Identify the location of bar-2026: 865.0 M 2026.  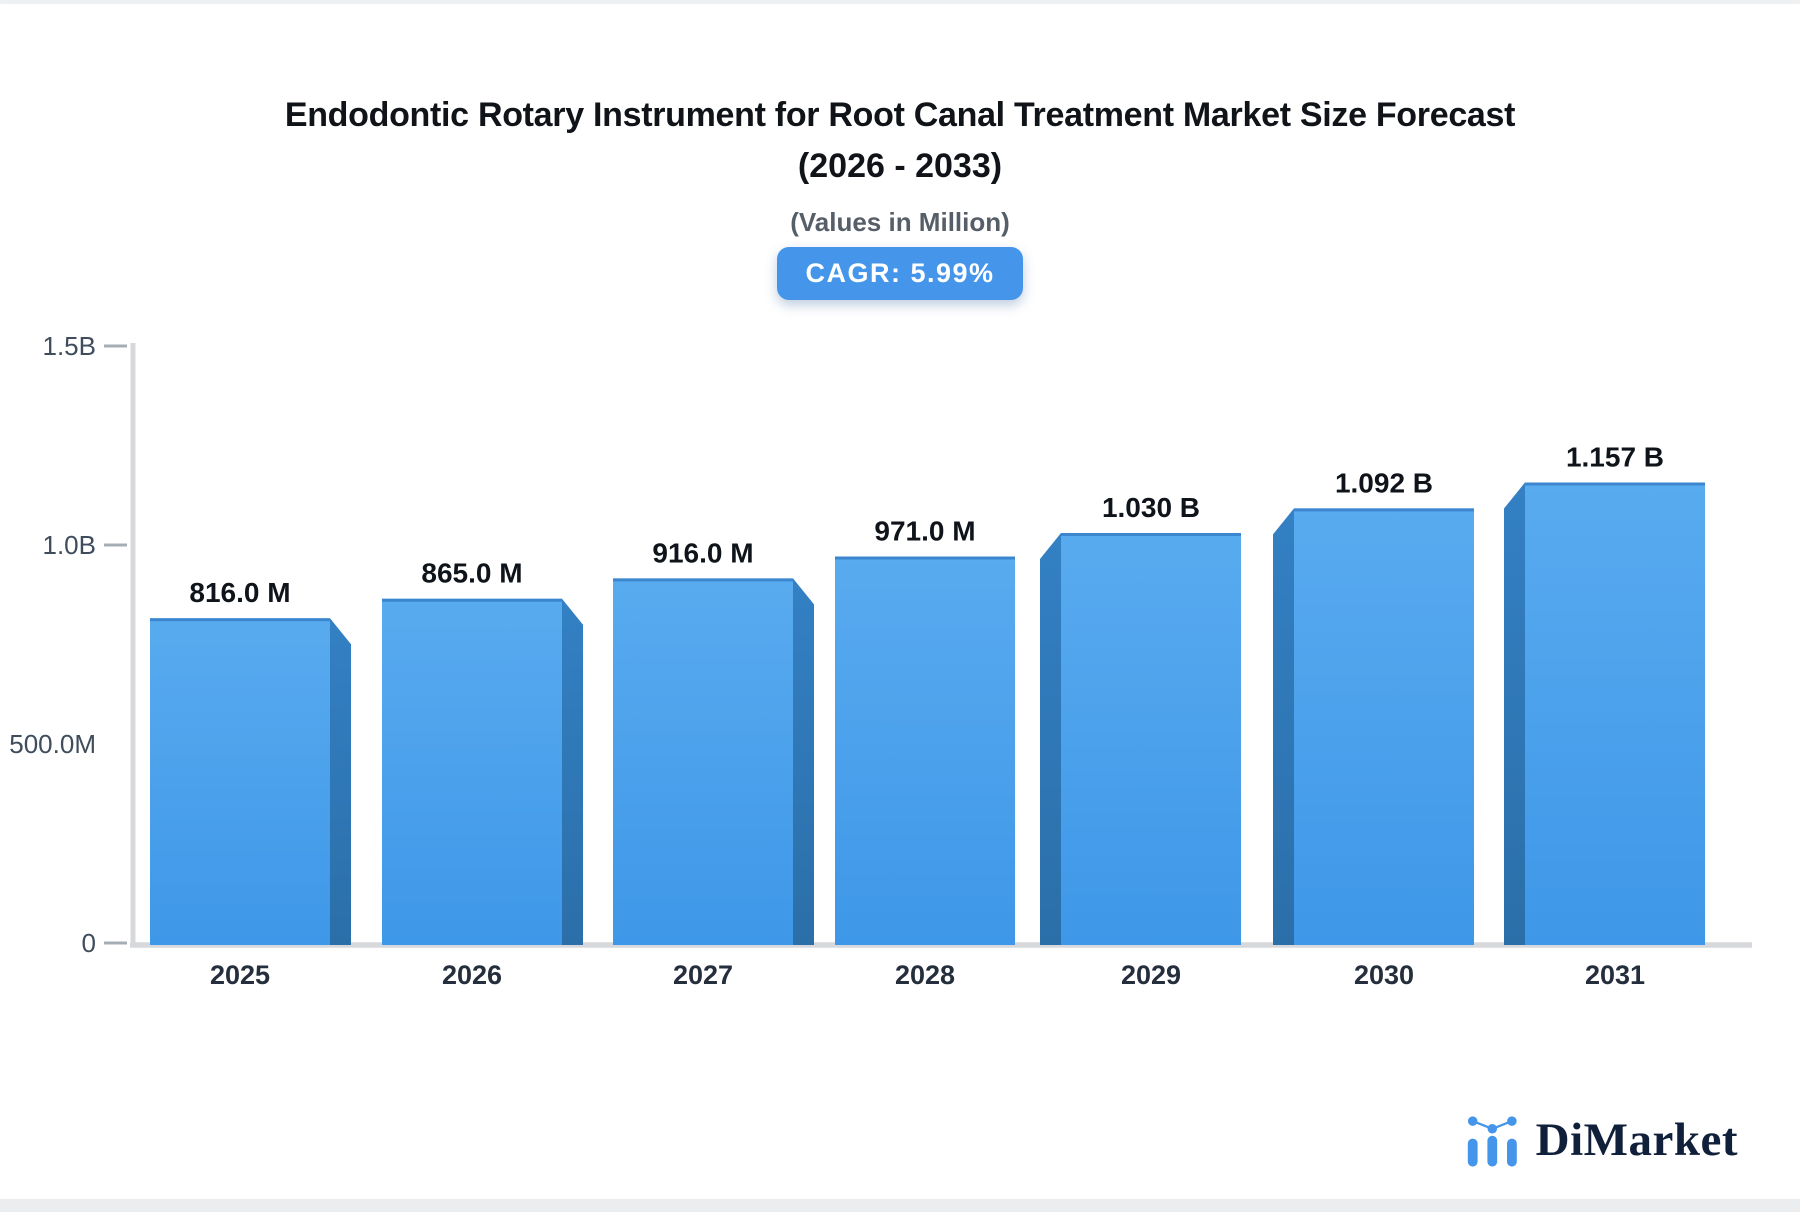
(482, 774).